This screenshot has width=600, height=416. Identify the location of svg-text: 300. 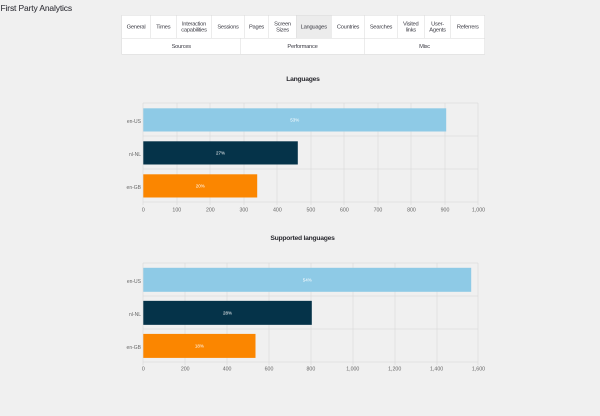
(243, 211).